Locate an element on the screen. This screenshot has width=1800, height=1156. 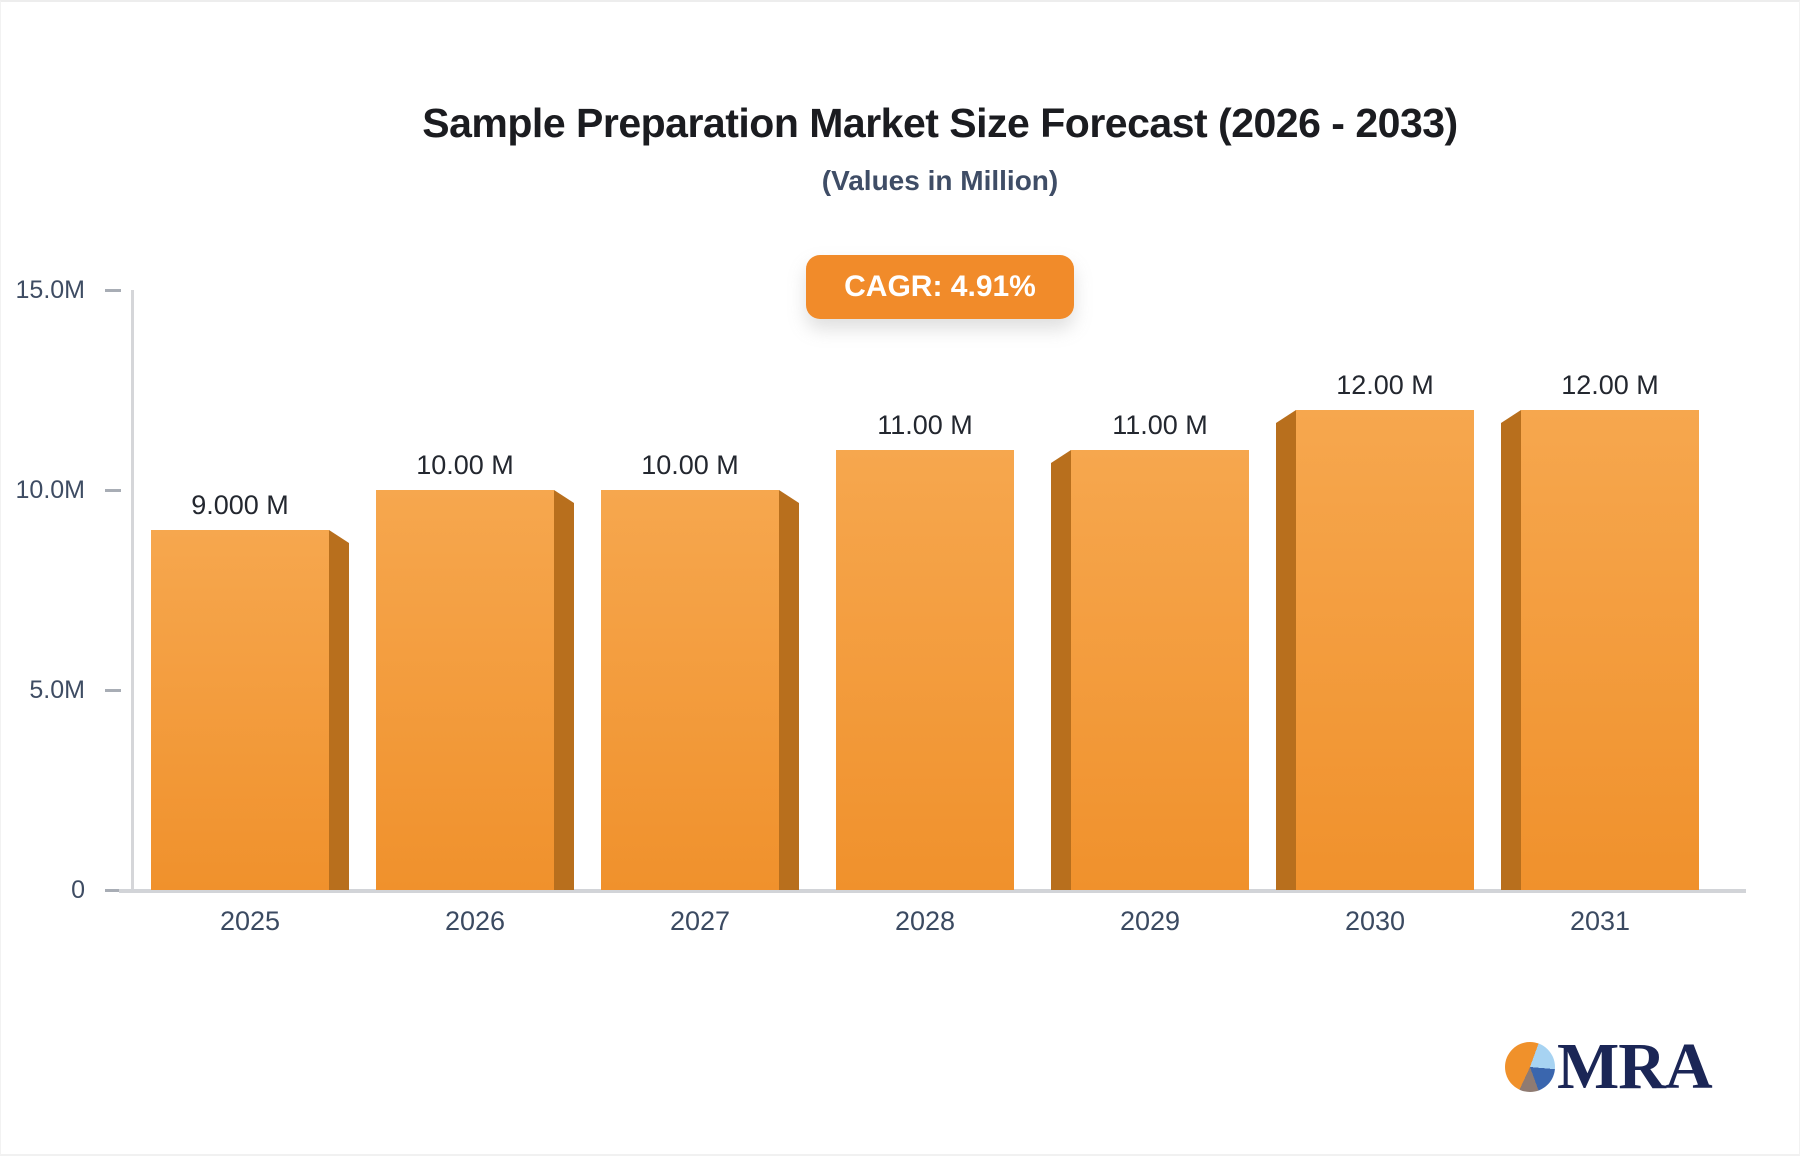
x-category-label-2025: 2025 is located at coordinates (250, 921).